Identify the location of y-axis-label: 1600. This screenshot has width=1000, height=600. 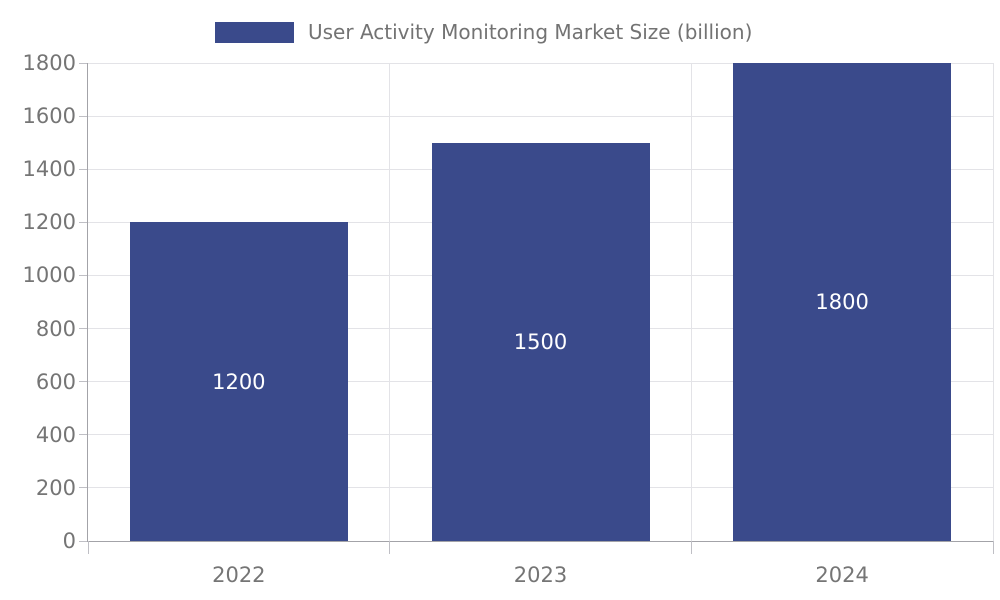
(49, 116).